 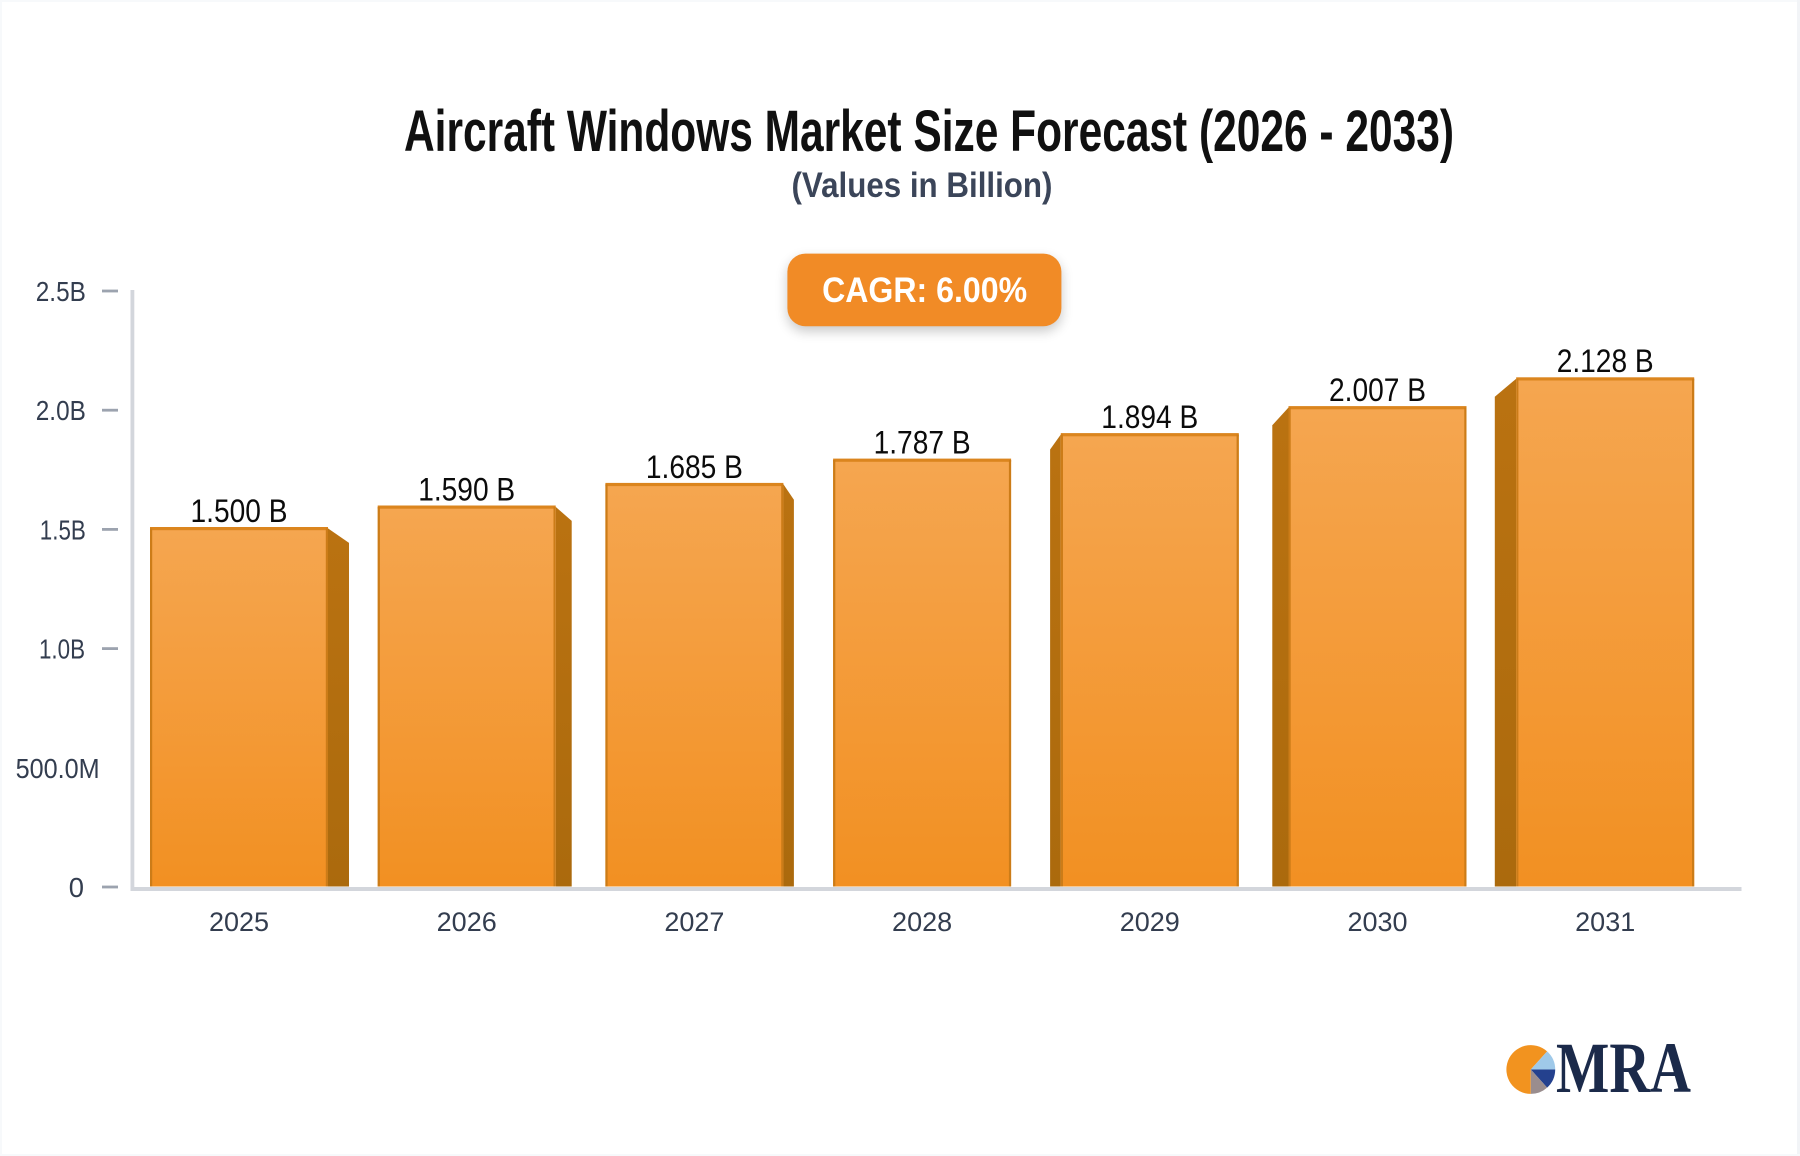 What do you see at coordinates (922, 185) in the screenshot?
I see `svg-text: (Values in Billion)` at bounding box center [922, 185].